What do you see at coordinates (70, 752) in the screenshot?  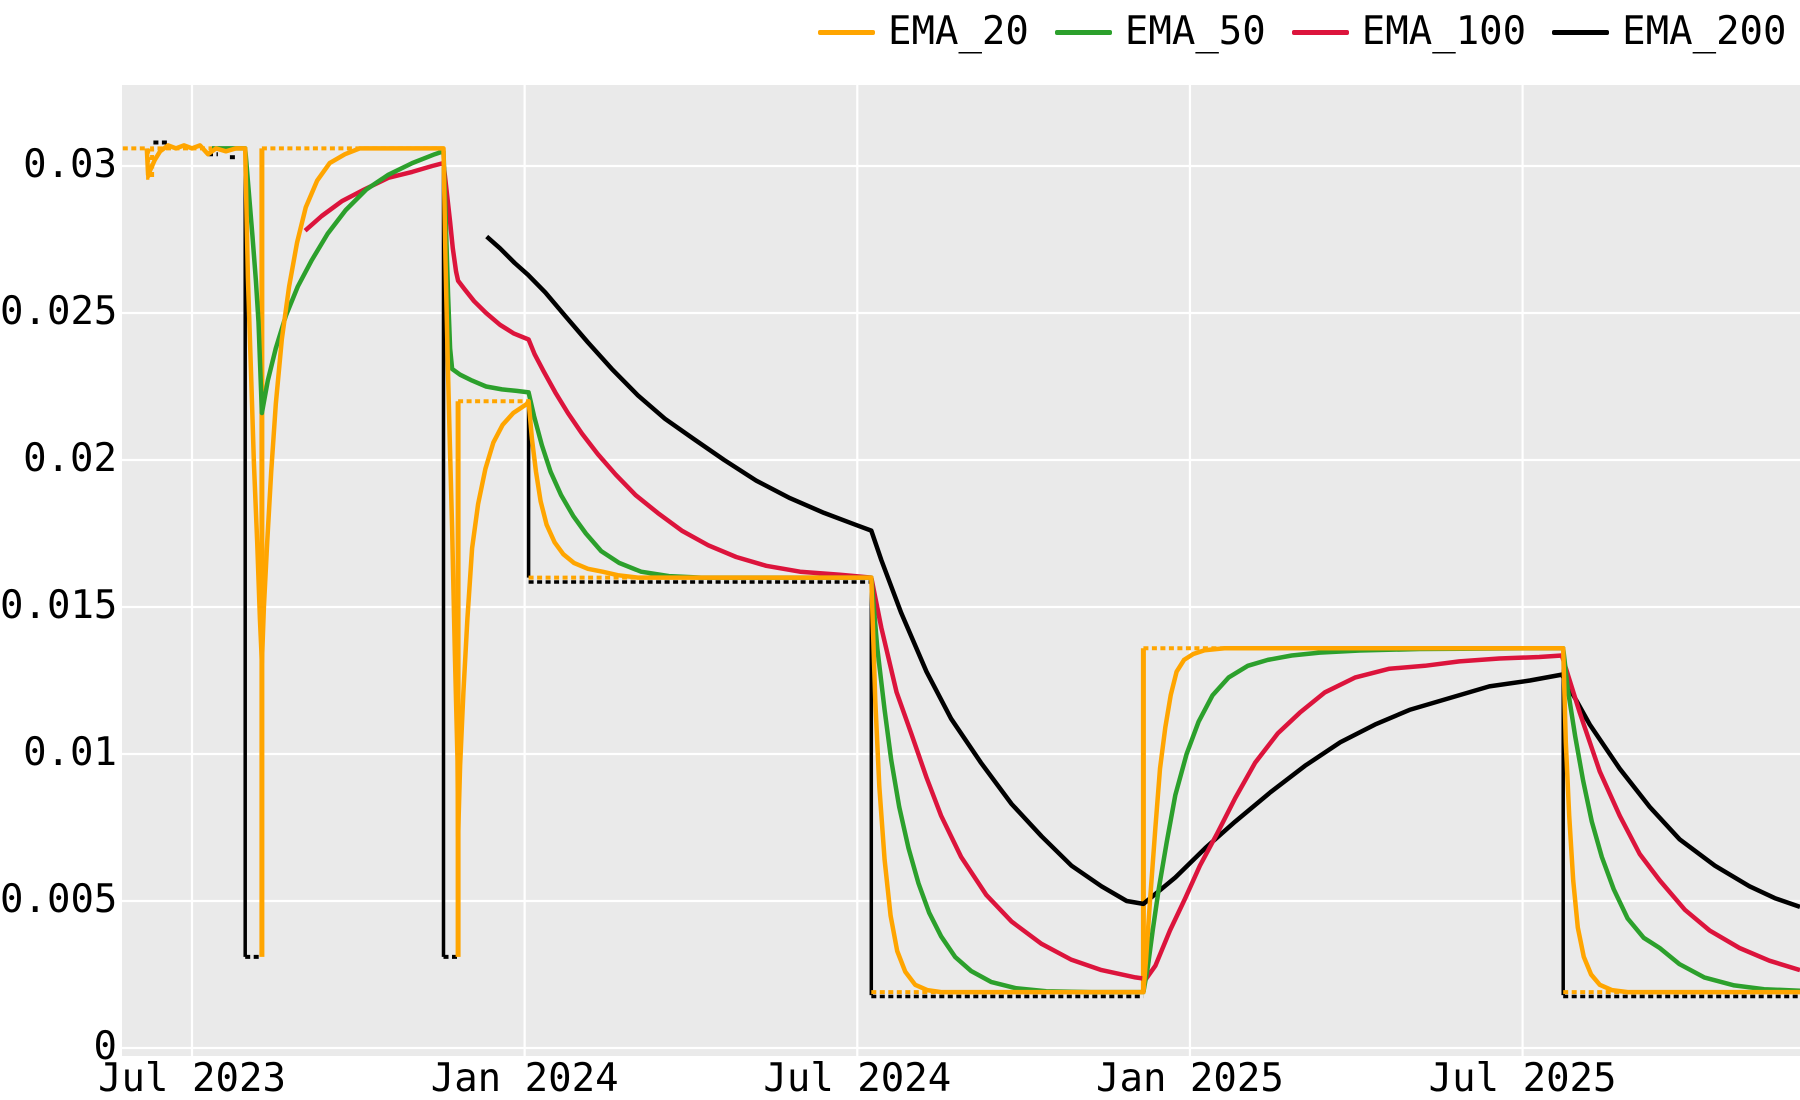 I see `y-tick-label: 0.01` at bounding box center [70, 752].